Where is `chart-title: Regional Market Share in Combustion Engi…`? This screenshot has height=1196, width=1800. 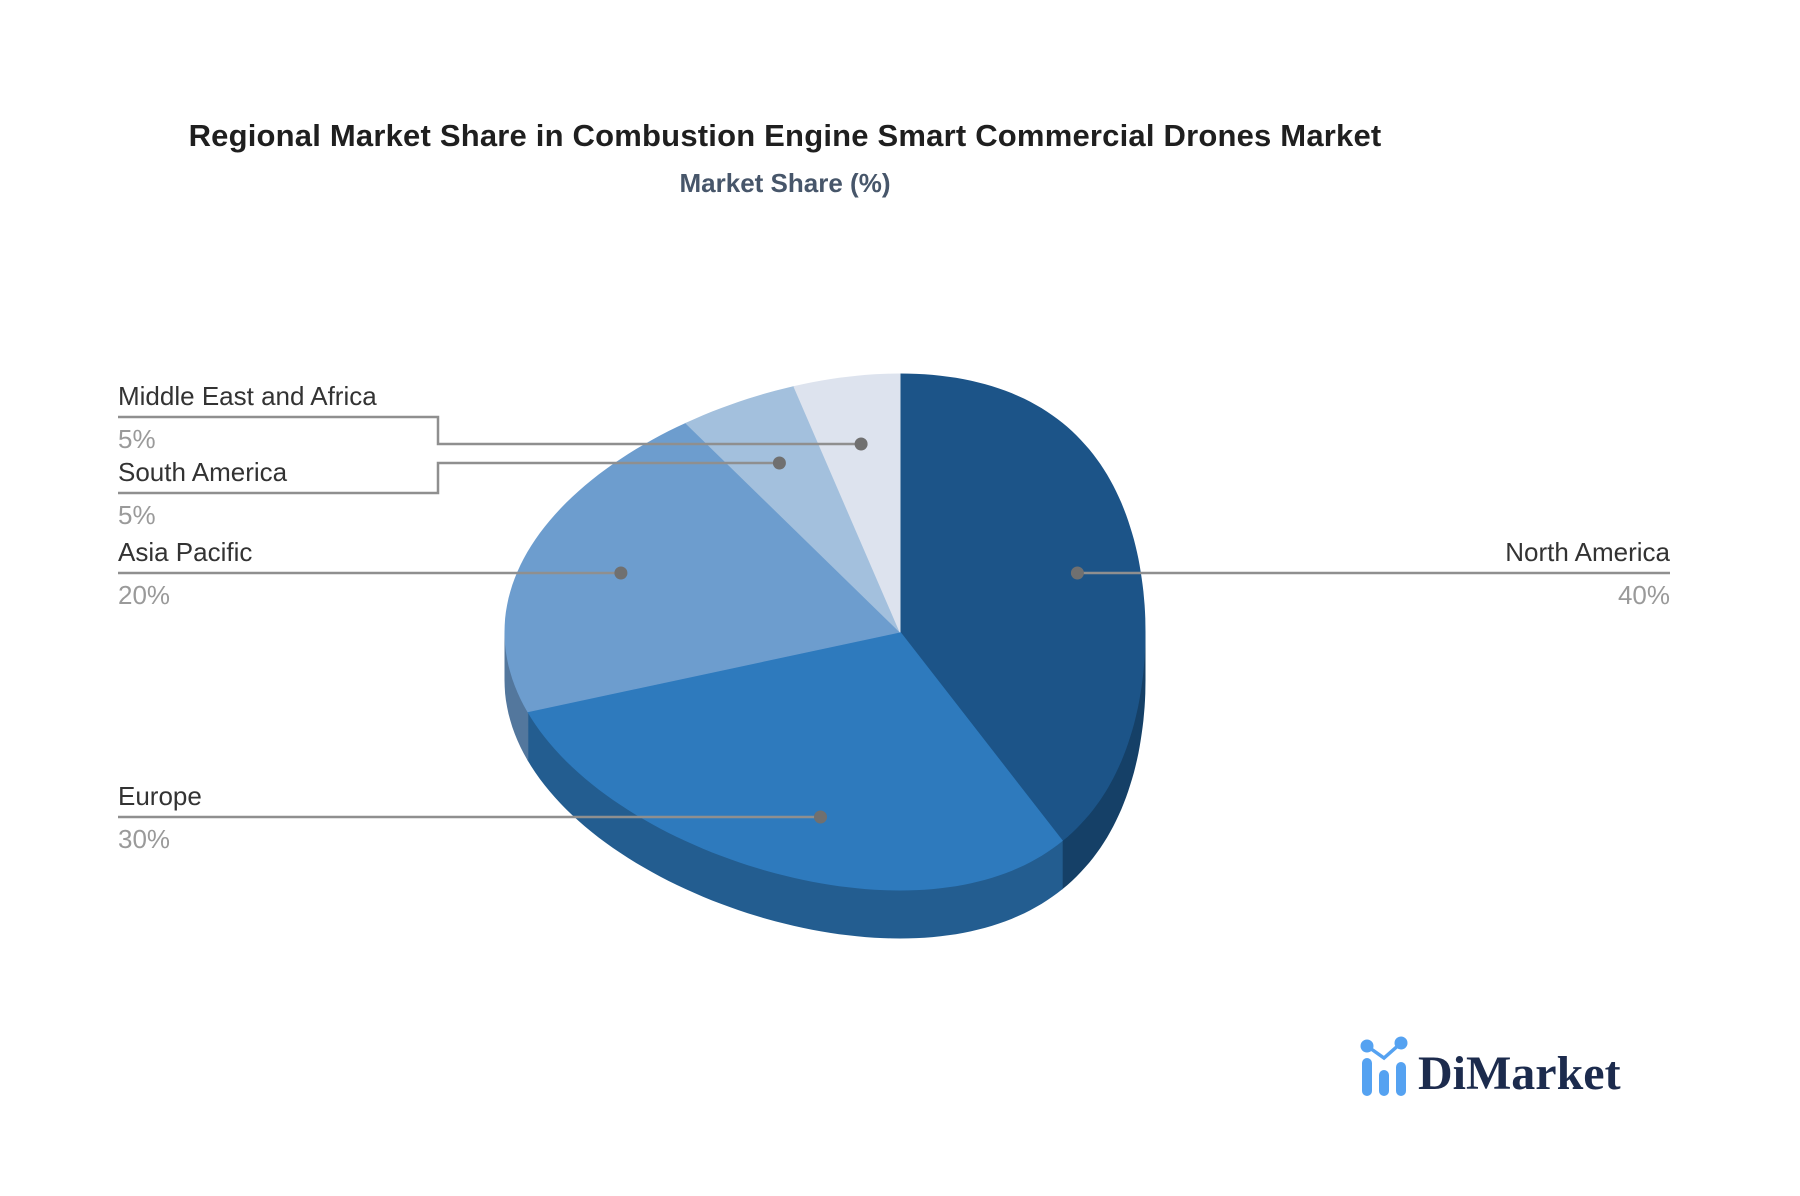 chart-title: Regional Market Share in Combustion Engi… is located at coordinates (785, 135).